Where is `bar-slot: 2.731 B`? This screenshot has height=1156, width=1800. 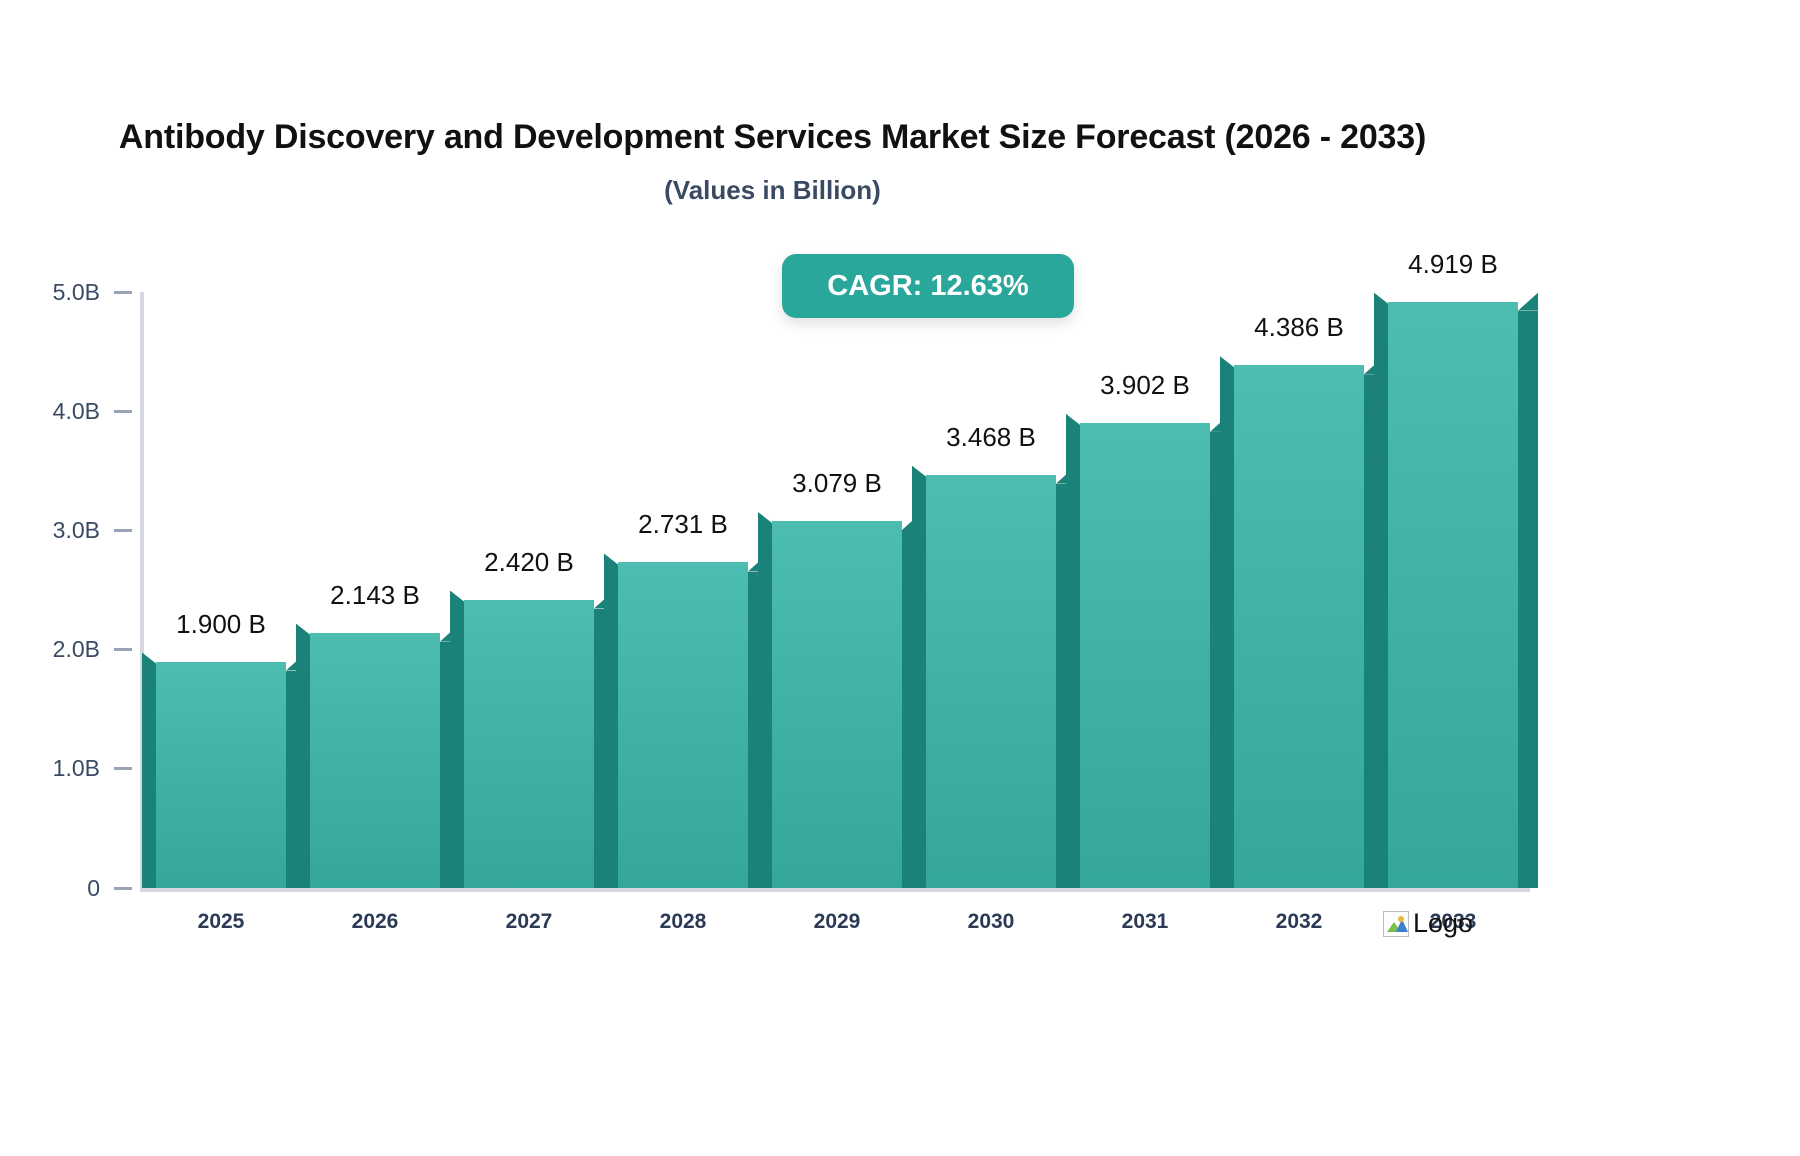
bar-slot: 2.731 B is located at coordinates (686, 559).